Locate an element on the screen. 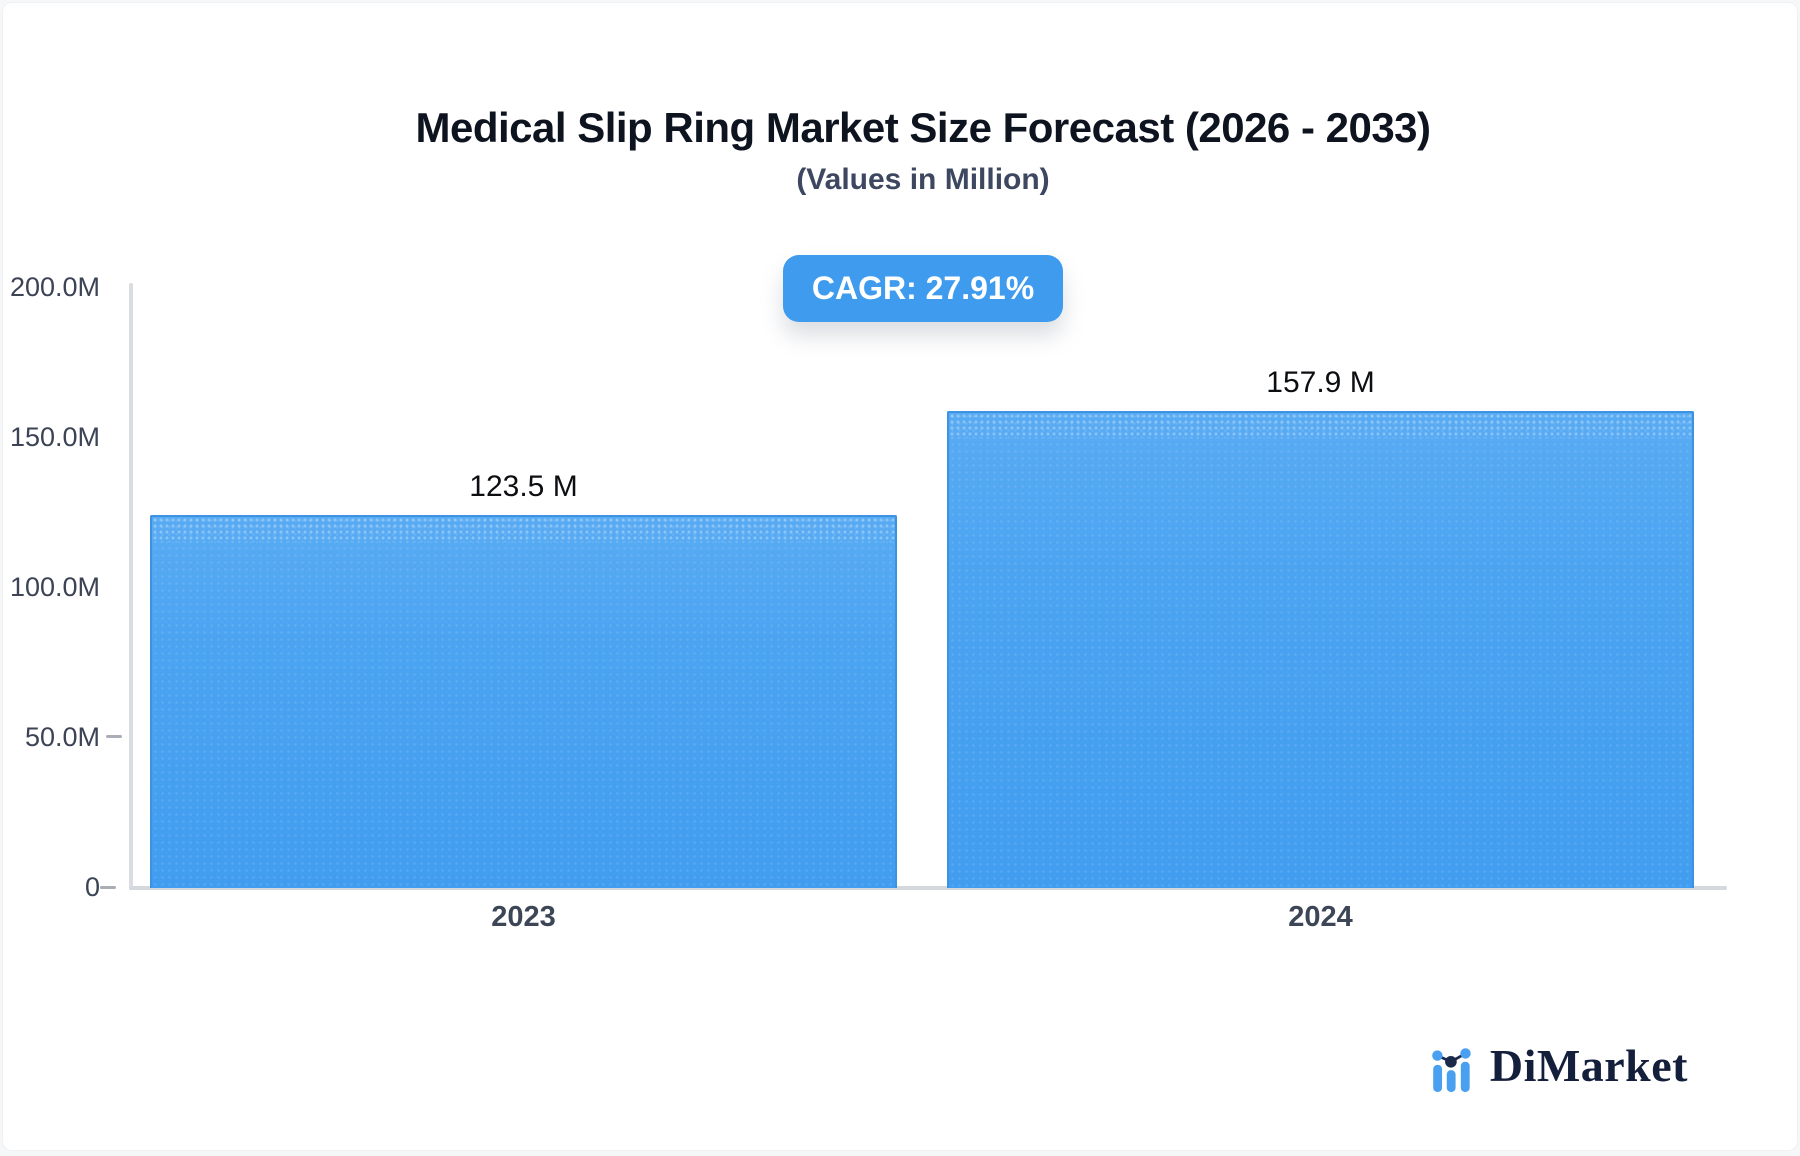 The image size is (1800, 1156). dimarket-logo: DiMarket is located at coordinates (1559, 1064).